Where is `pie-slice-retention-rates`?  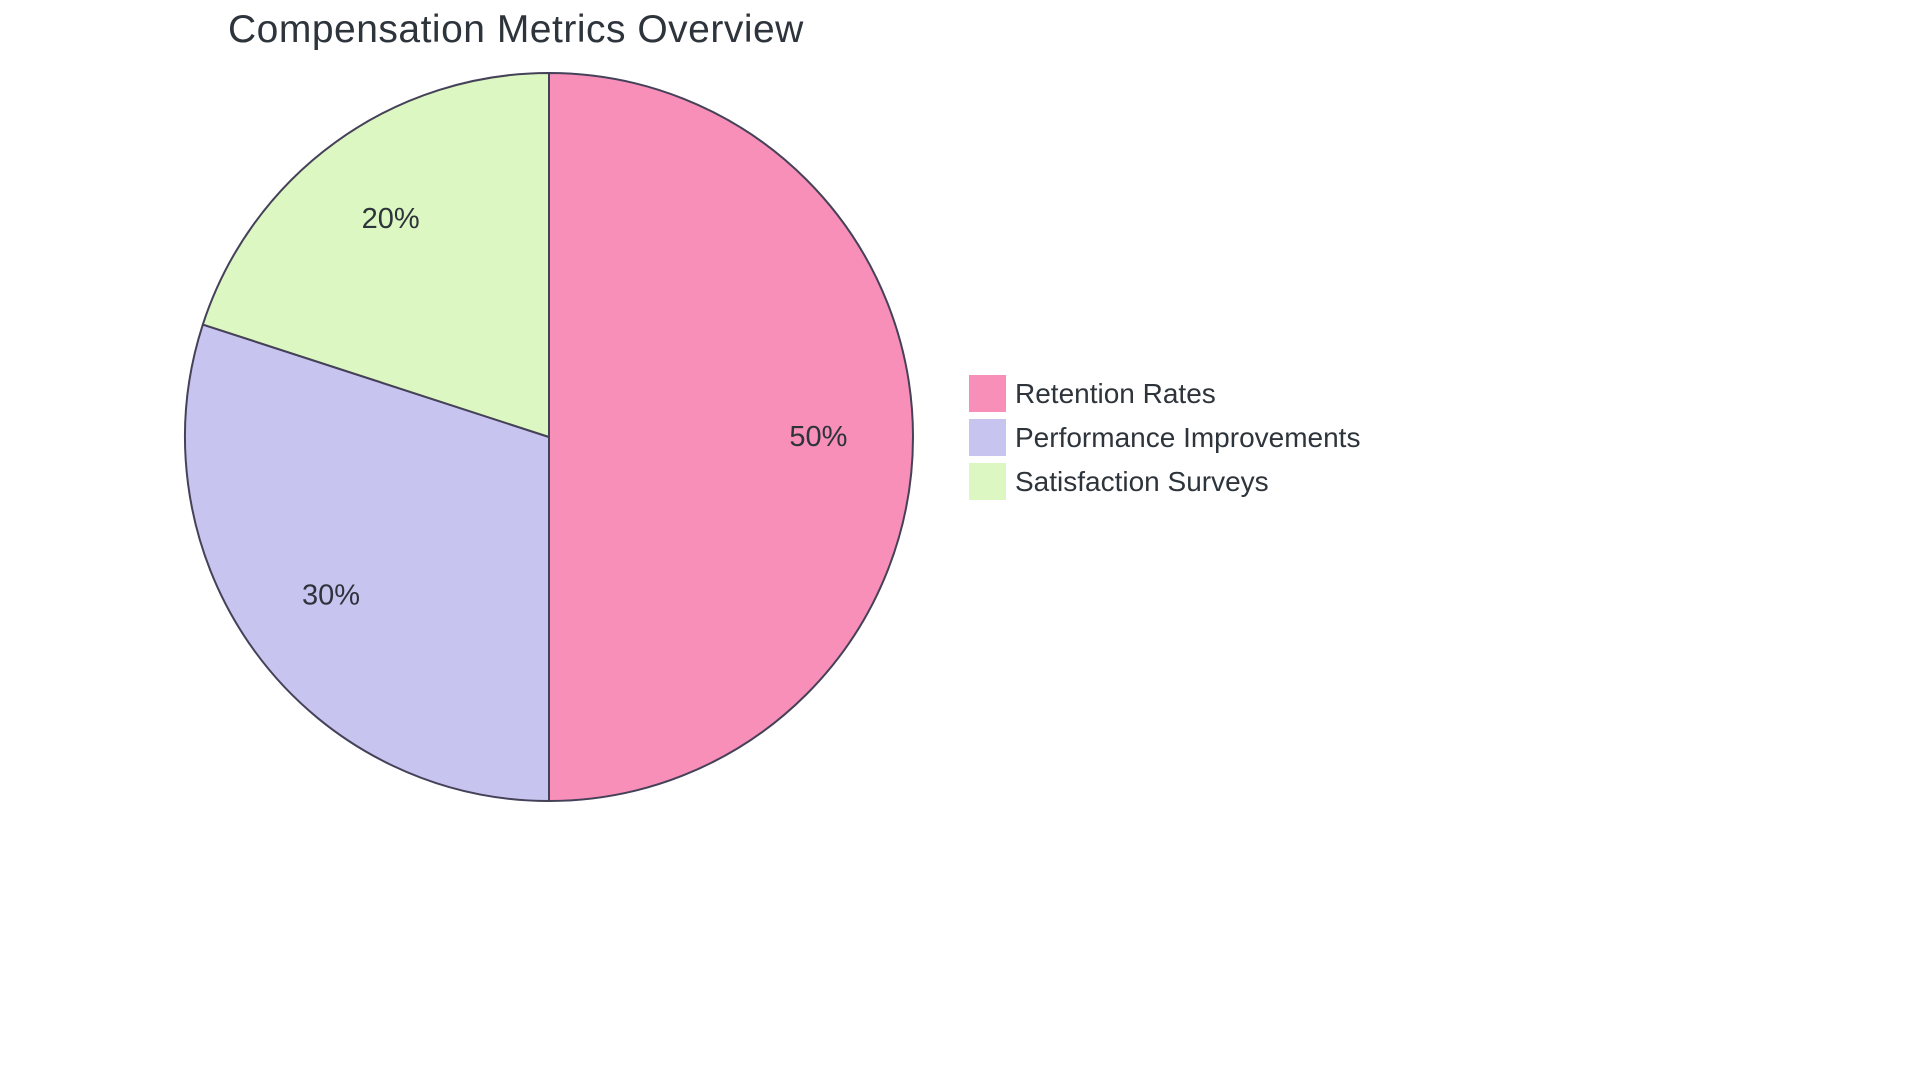
pie-slice-retention-rates is located at coordinates (731, 437).